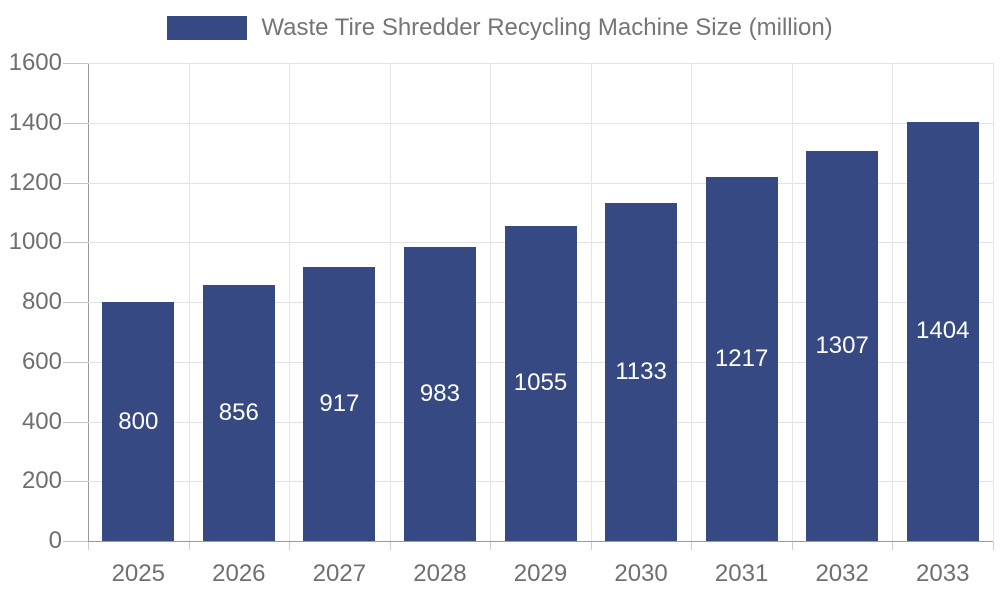 The image size is (1000, 600). What do you see at coordinates (741, 573) in the screenshot?
I see `x-axis-tick-label: 2031` at bounding box center [741, 573].